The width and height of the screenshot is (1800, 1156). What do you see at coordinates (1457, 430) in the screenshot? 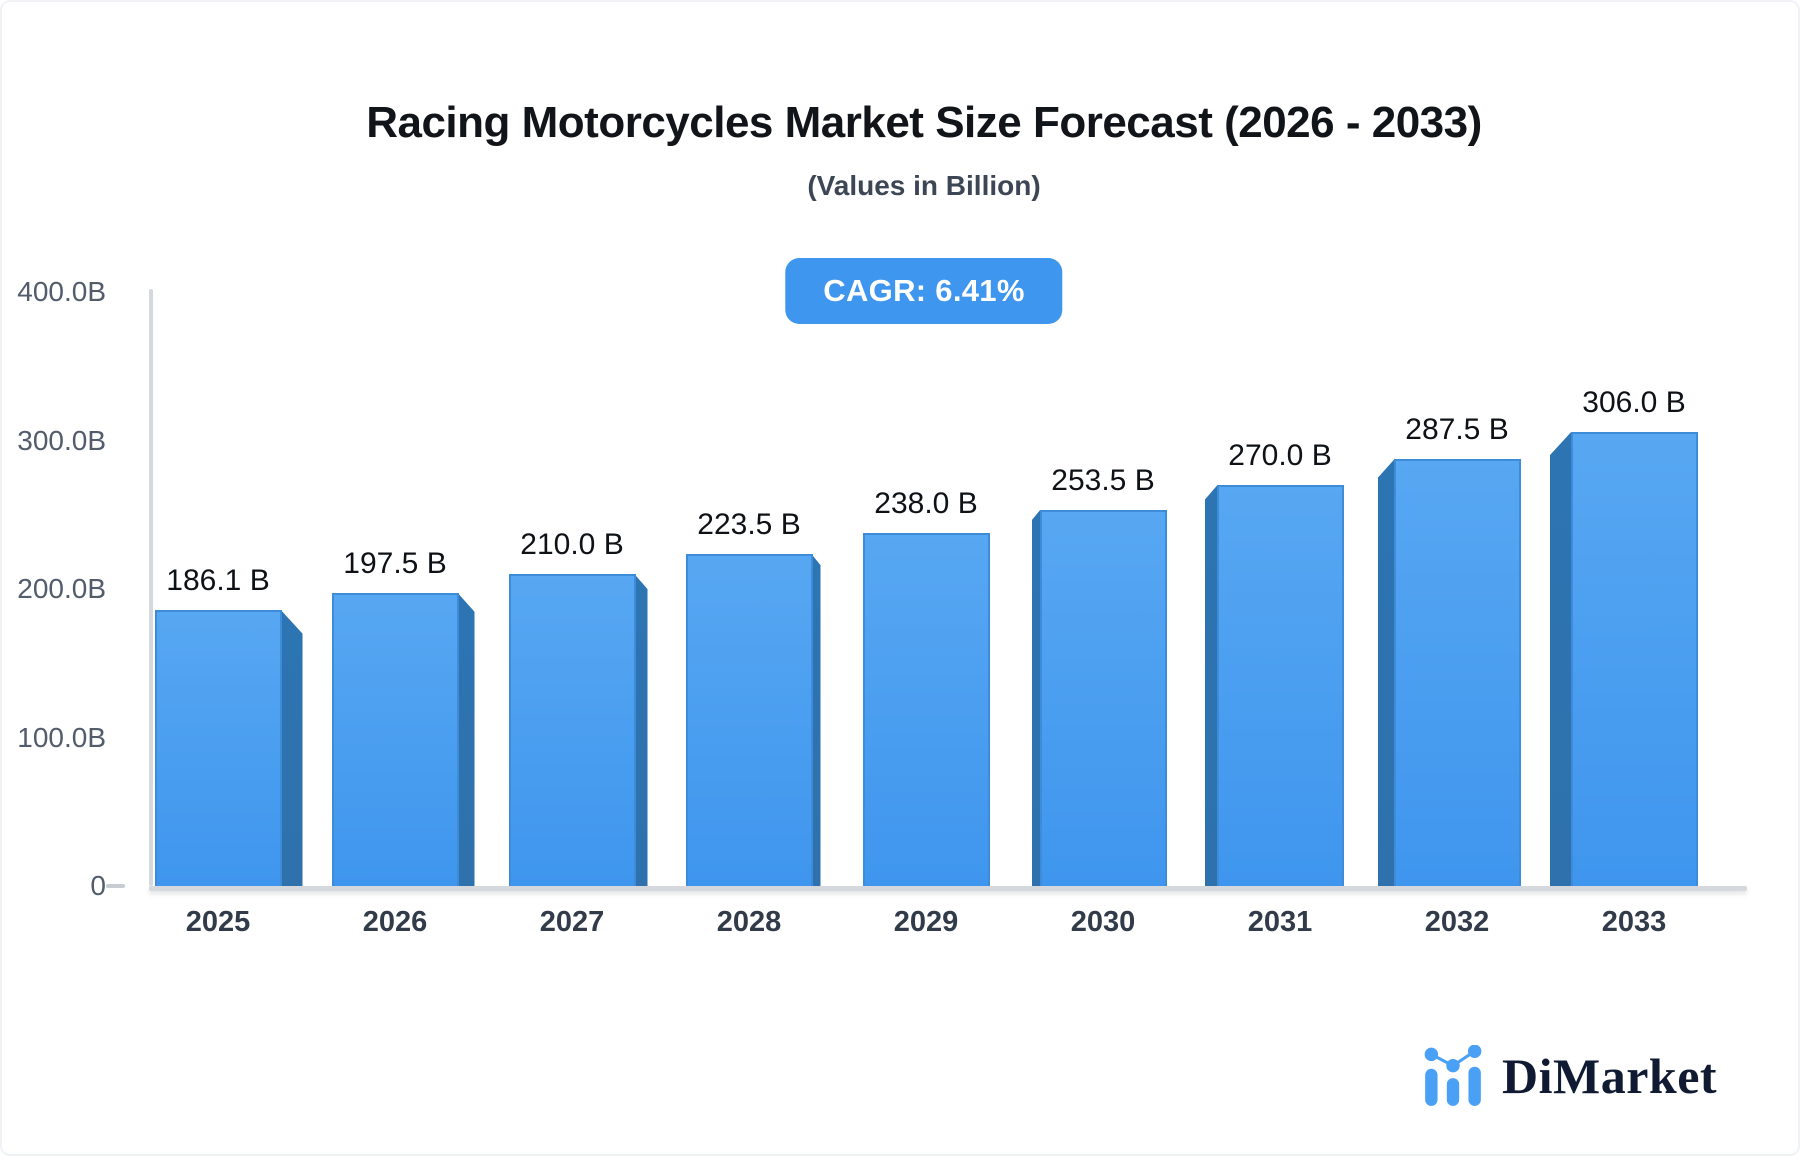
I see `bar-value-label: 287.5 B` at bounding box center [1457, 430].